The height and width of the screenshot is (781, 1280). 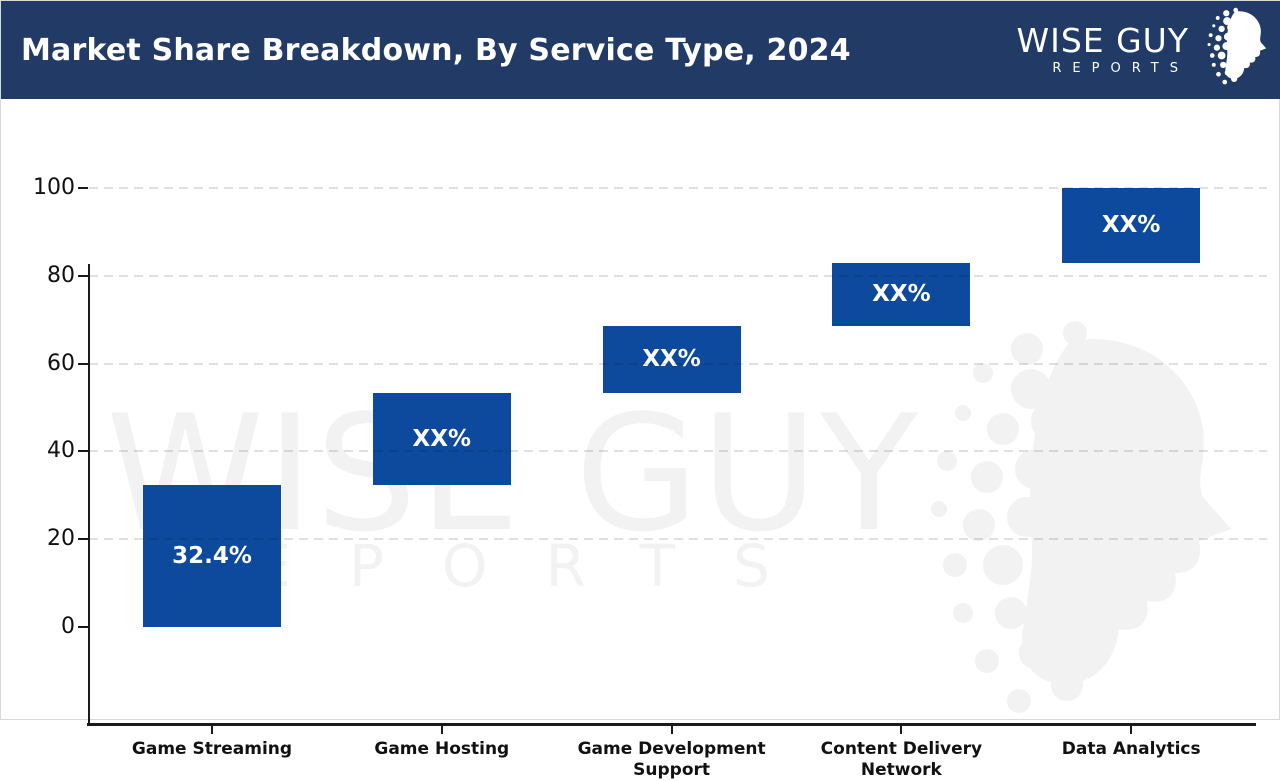 I want to click on y-tick-label: 20, so click(x=61, y=539).